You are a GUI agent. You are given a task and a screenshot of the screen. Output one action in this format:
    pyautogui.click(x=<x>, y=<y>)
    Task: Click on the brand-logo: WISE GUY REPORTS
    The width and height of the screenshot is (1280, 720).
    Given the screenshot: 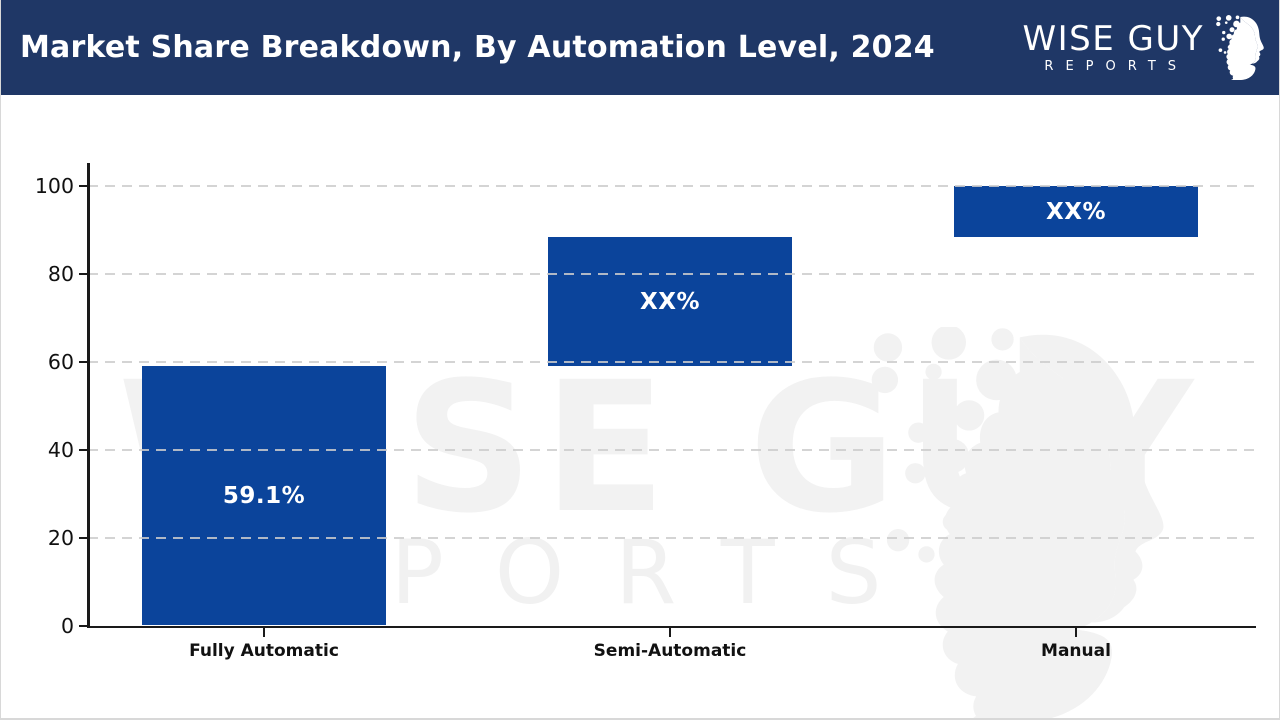 What is the action you would take?
    pyautogui.click(x=1144, y=48)
    